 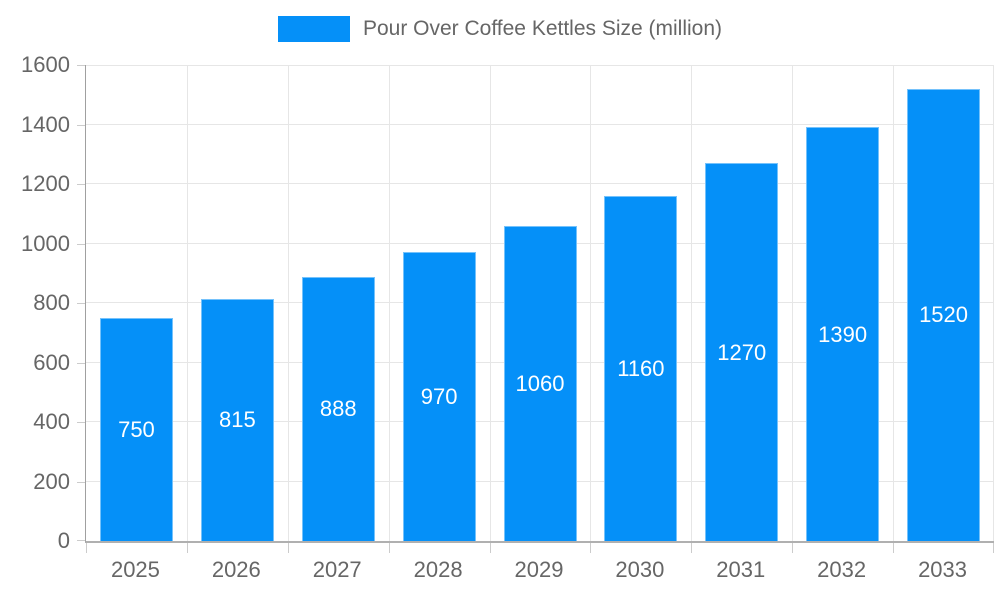 What do you see at coordinates (135, 569) in the screenshot?
I see `x-axis-tick-label: 2025` at bounding box center [135, 569].